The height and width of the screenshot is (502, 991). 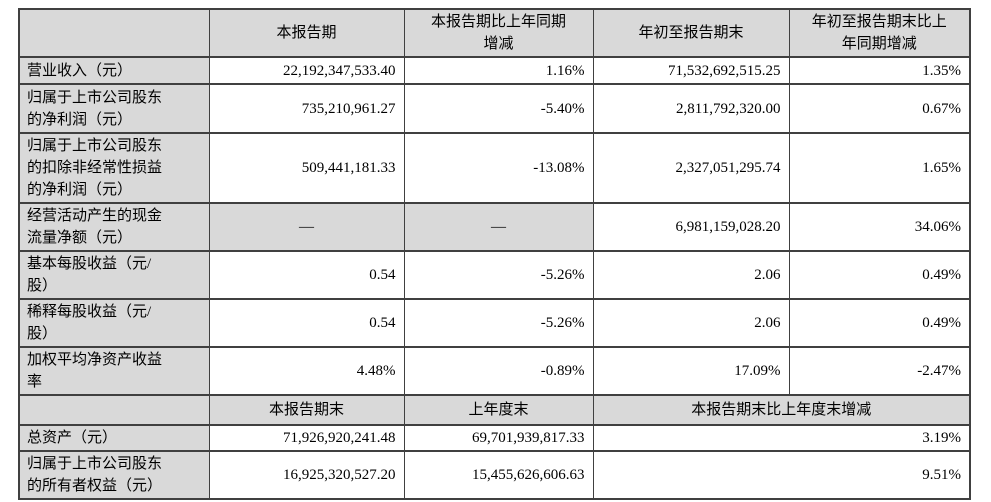 What do you see at coordinates (498, 438) in the screenshot?
I see `cell-value: 69,701,939,817.33` at bounding box center [498, 438].